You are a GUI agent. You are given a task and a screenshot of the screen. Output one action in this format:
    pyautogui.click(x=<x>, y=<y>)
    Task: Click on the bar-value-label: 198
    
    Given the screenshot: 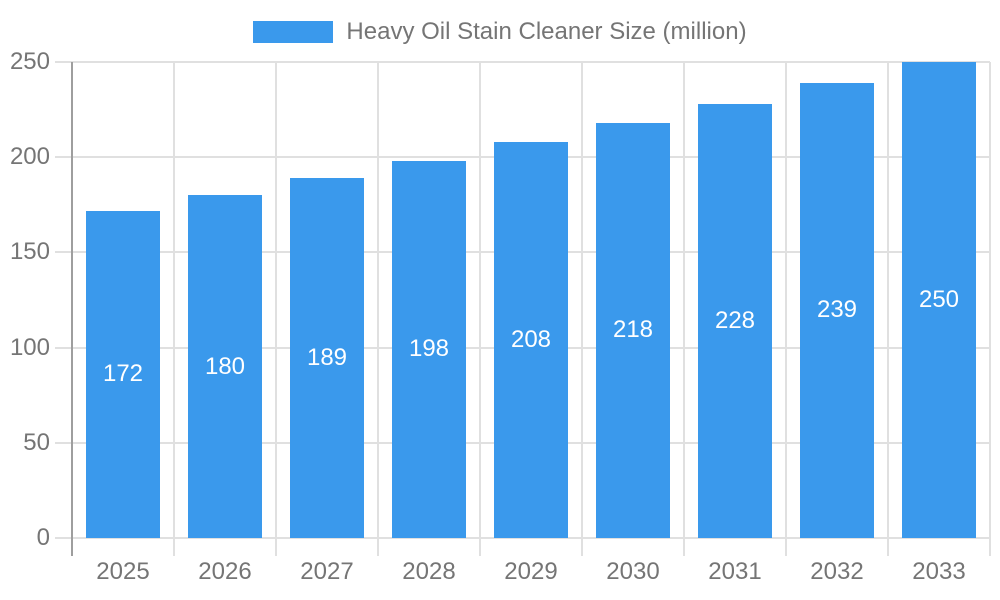 What is the action you would take?
    pyautogui.click(x=429, y=349)
    